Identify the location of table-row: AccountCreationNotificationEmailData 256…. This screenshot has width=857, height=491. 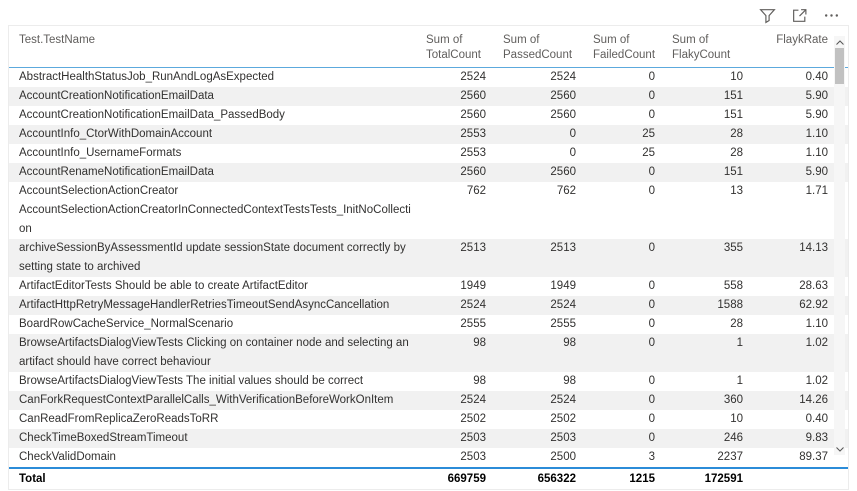
(428, 96).